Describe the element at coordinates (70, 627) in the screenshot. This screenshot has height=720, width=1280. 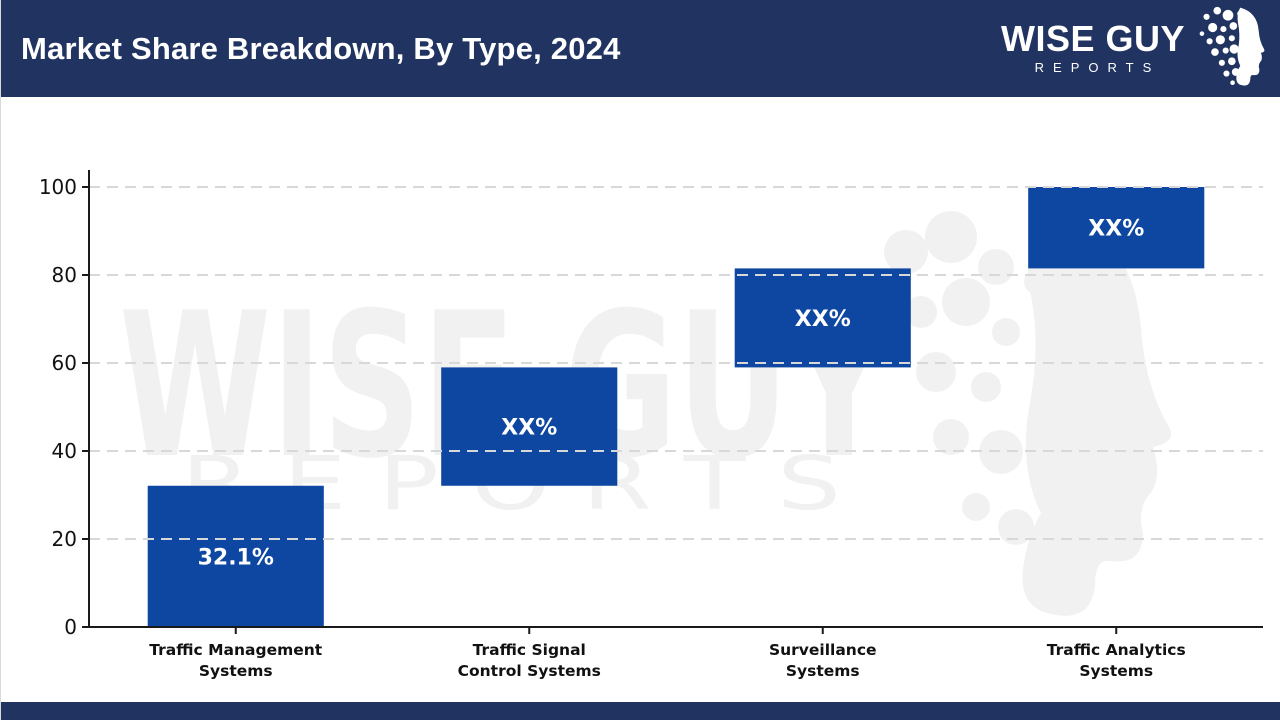
I see `y-tick-label: 0` at that location.